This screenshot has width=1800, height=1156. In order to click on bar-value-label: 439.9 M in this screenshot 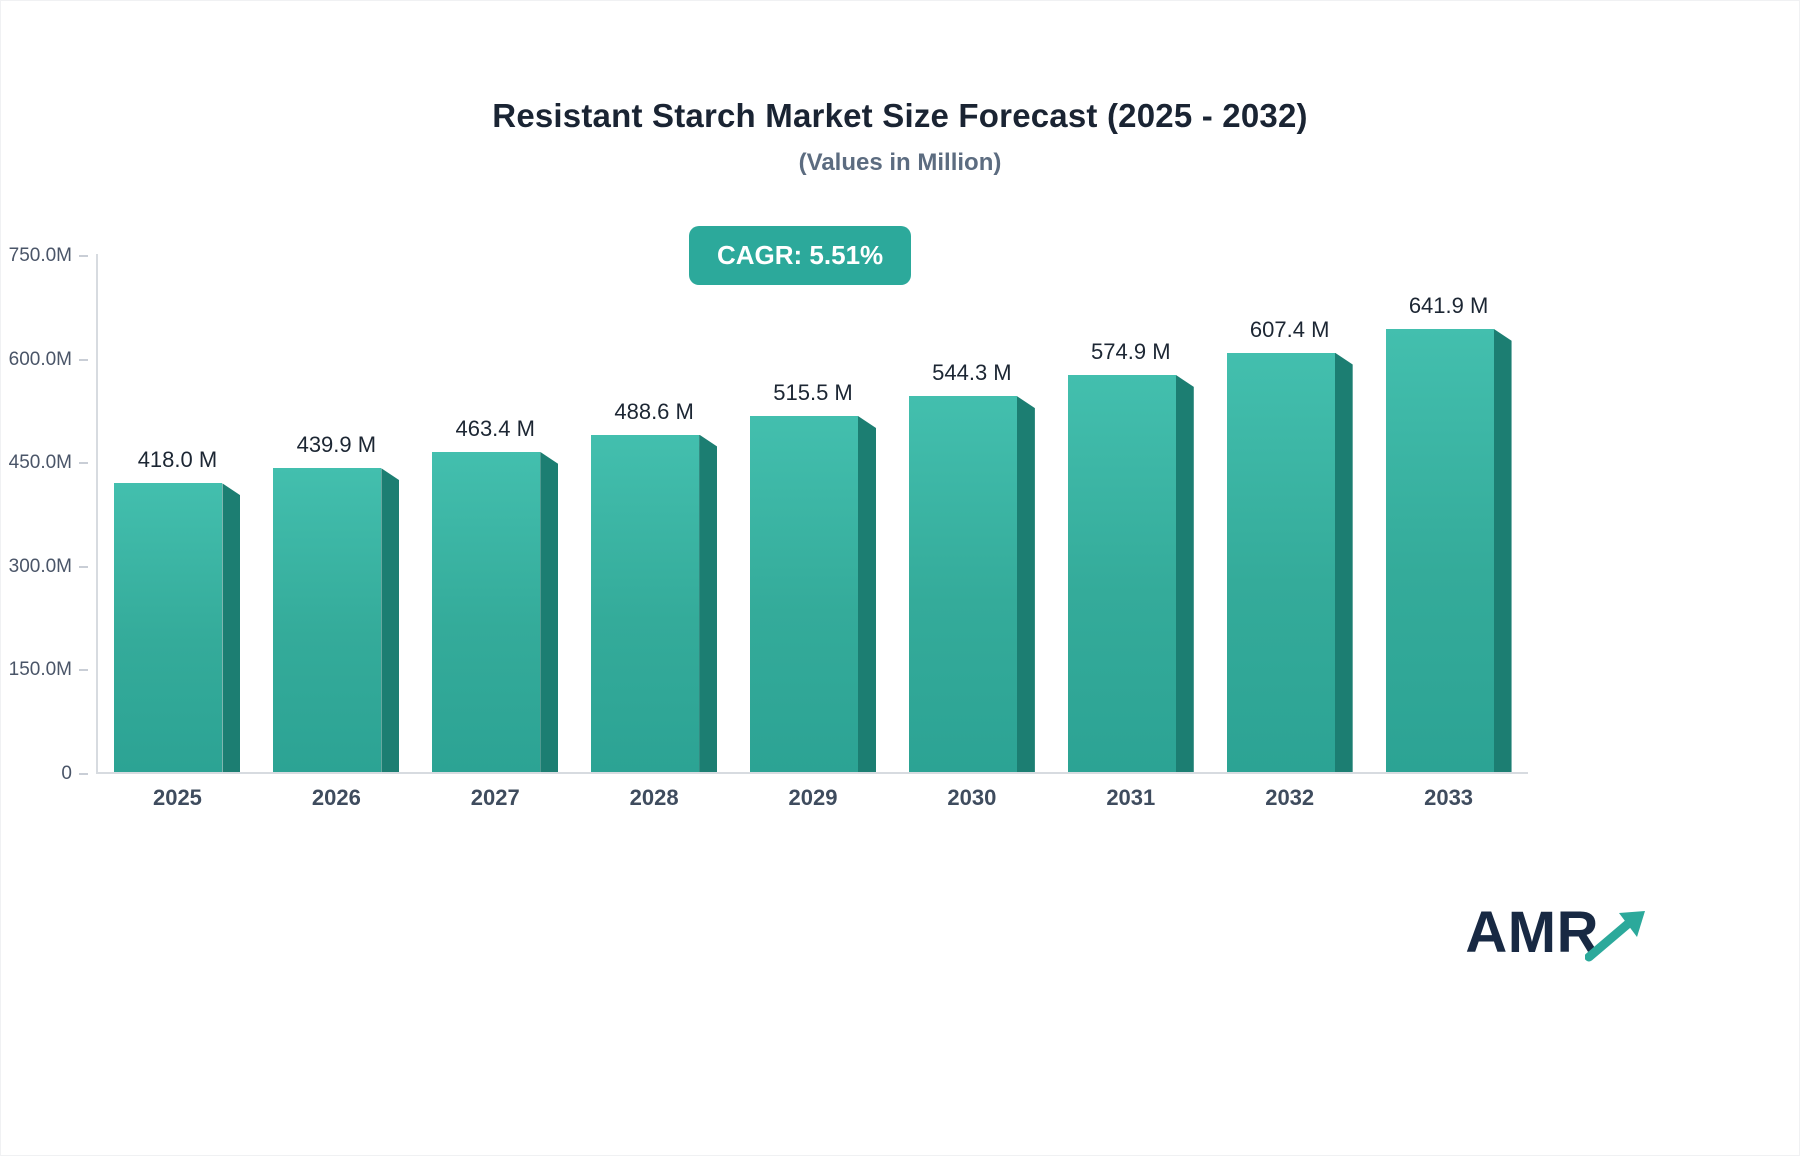, I will do `click(336, 445)`.